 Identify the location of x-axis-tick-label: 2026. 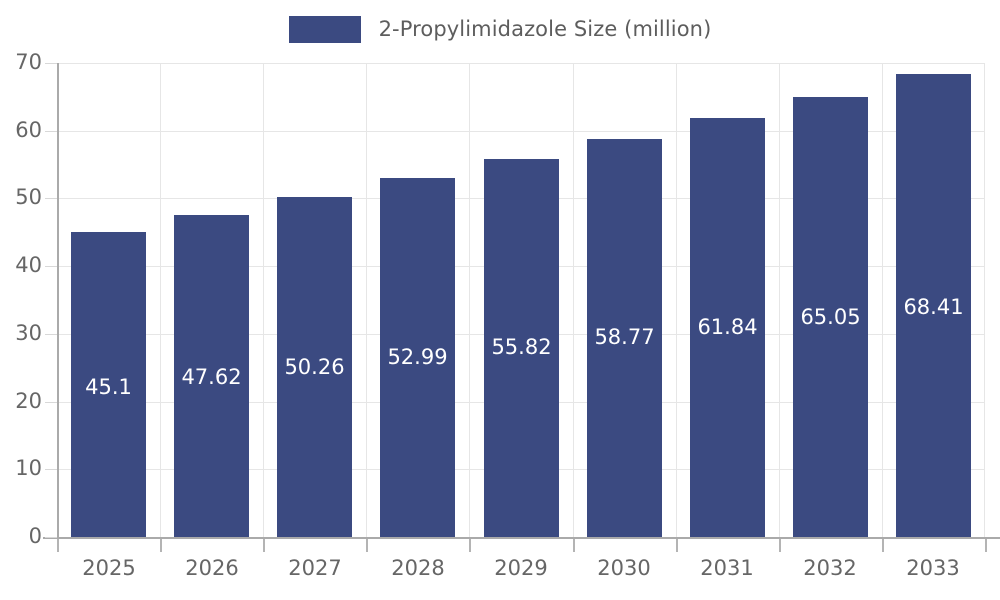
(212, 568).